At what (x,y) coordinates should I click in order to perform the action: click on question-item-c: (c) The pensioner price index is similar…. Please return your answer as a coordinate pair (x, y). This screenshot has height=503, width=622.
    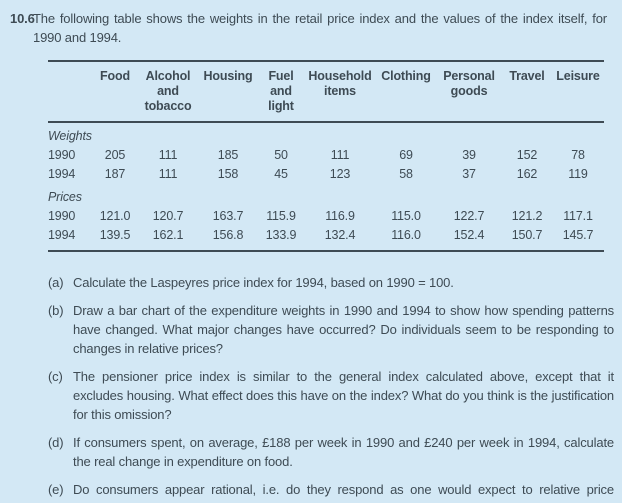
    Looking at the image, I should click on (331, 395).